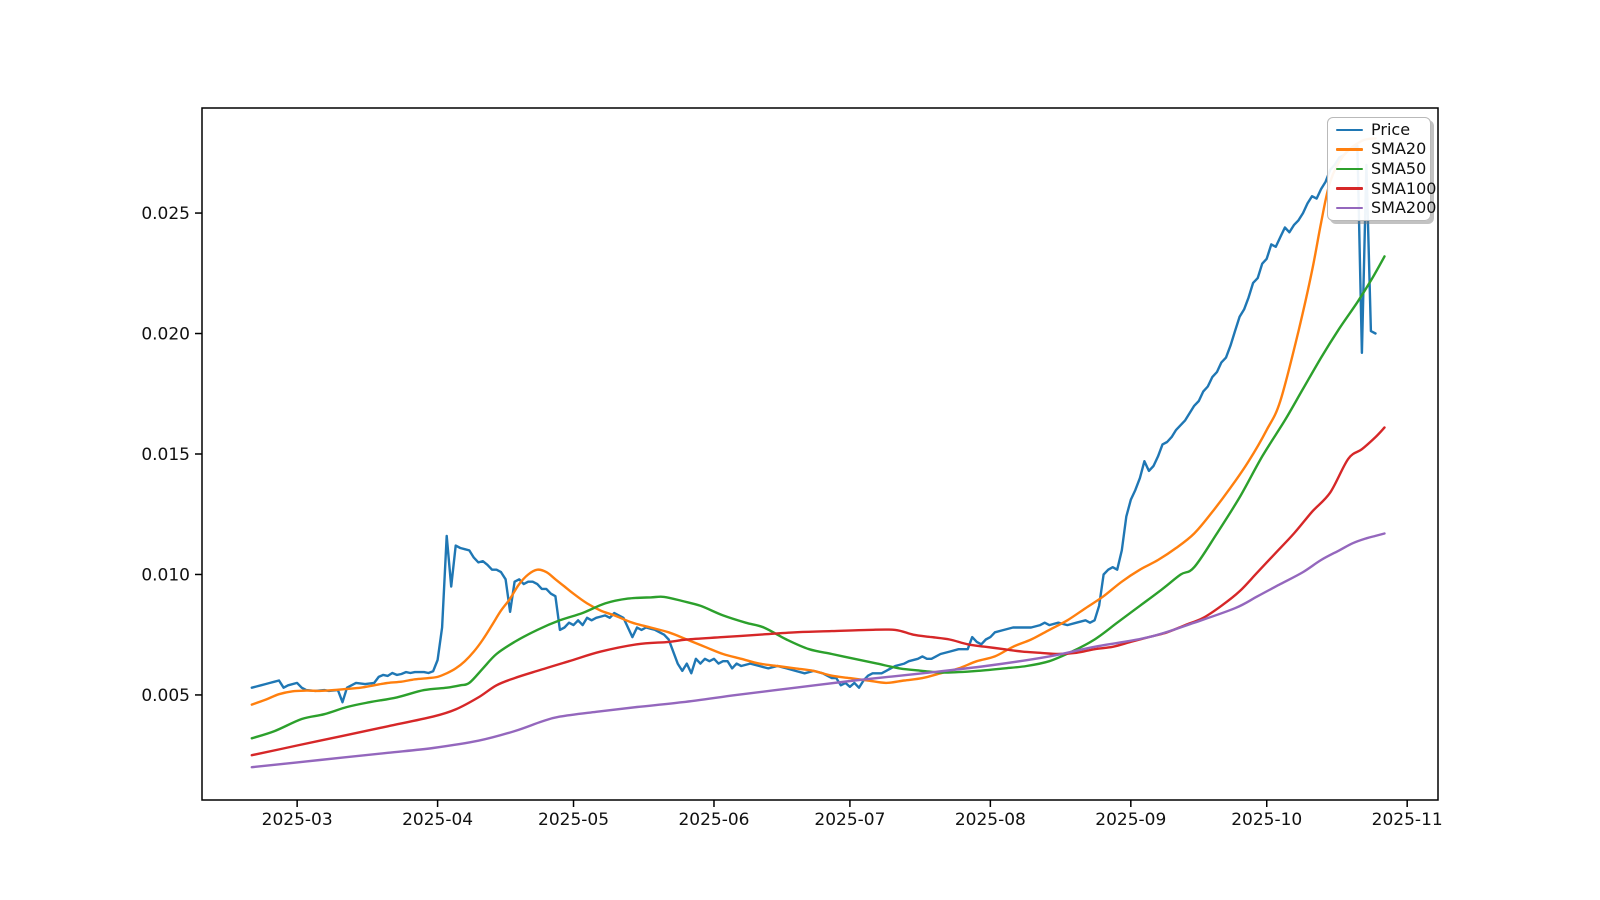  I want to click on legend: Price SMA20 SMA50 SMA100 SMA200, so click(1381, 169).